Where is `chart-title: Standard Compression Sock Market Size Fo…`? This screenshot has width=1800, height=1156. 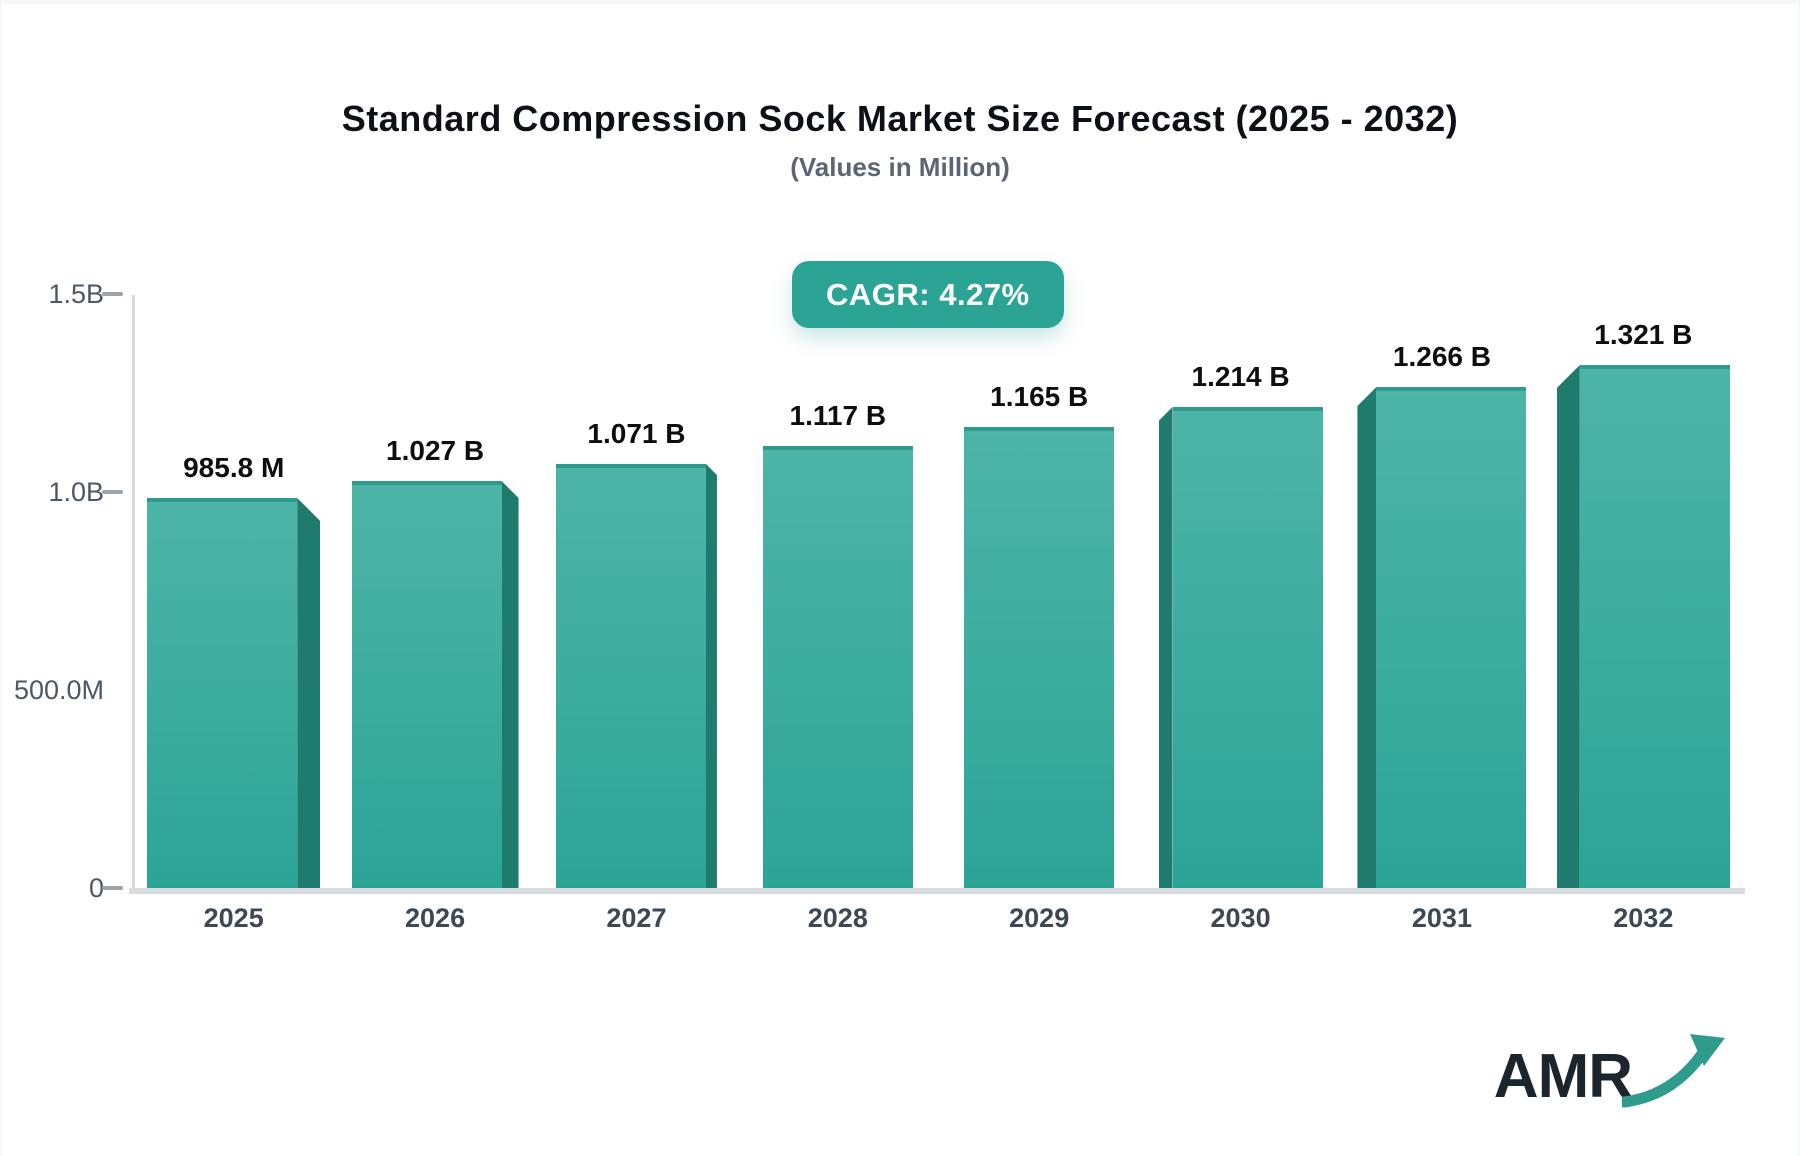 chart-title: Standard Compression Sock Market Size Fo… is located at coordinates (900, 118).